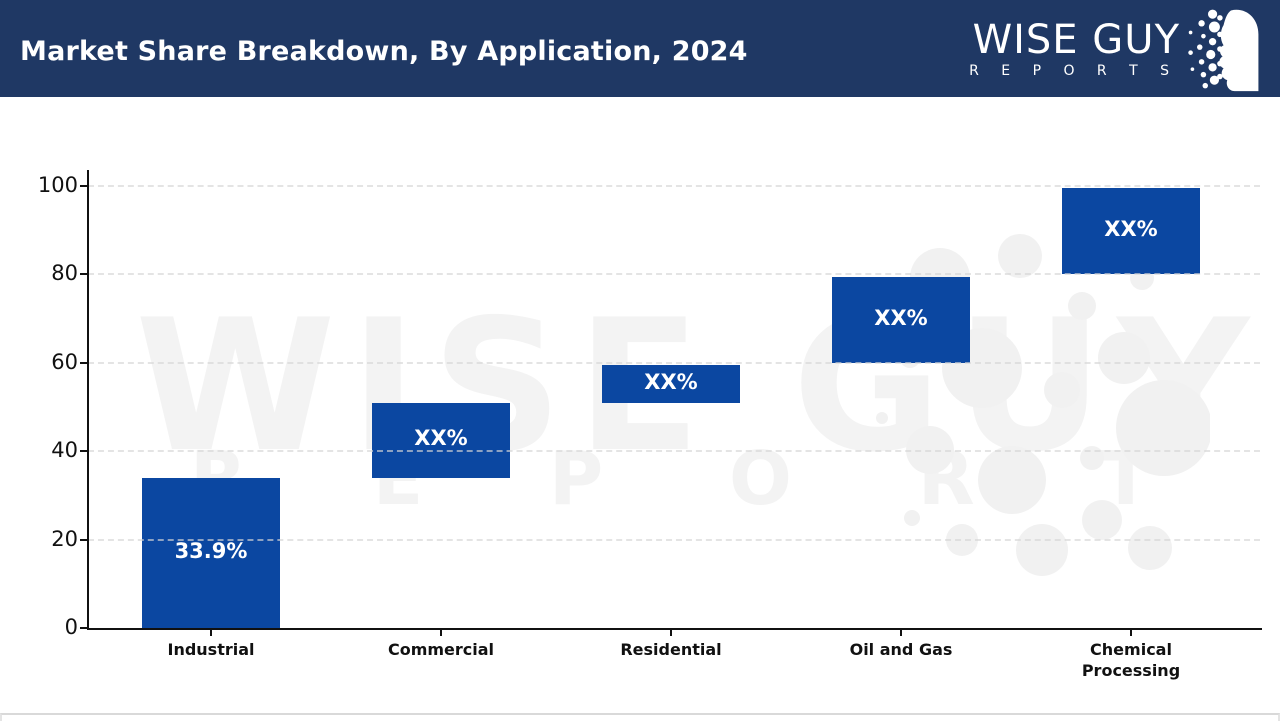  I want to click on y-tick-label: 0, so click(71, 627).